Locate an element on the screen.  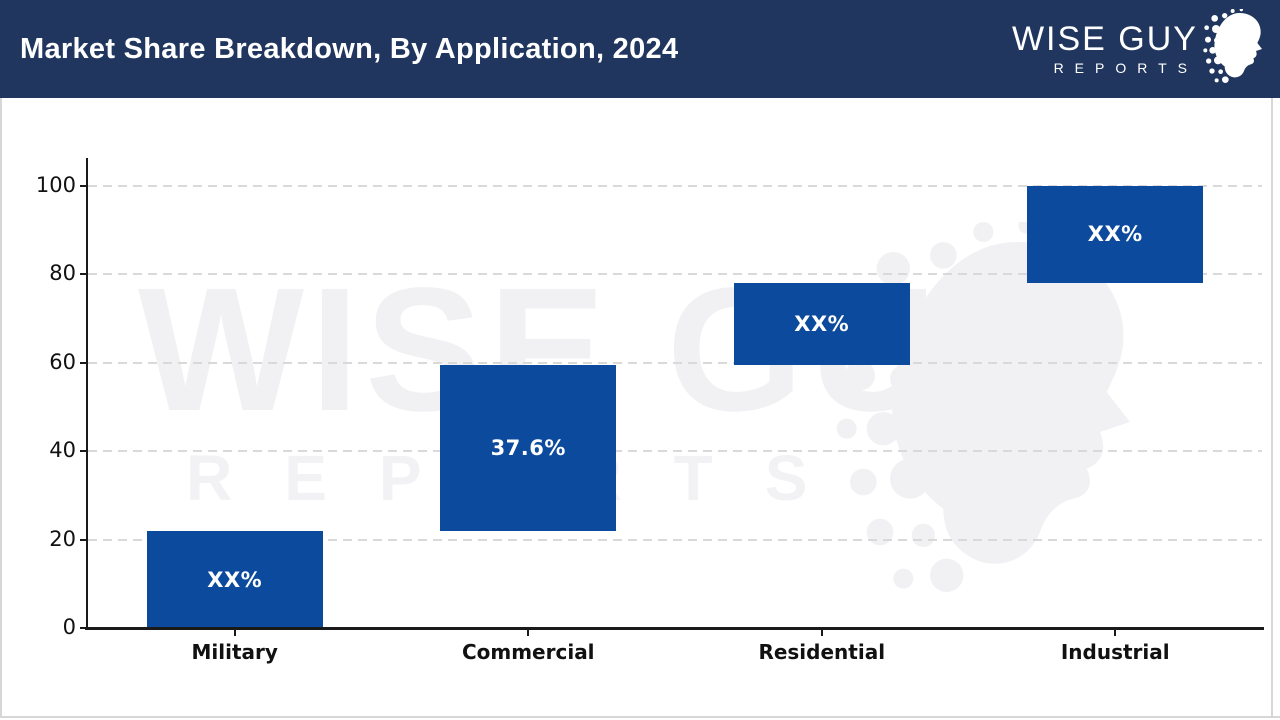
left-edge-line is located at coordinates (1, 408).